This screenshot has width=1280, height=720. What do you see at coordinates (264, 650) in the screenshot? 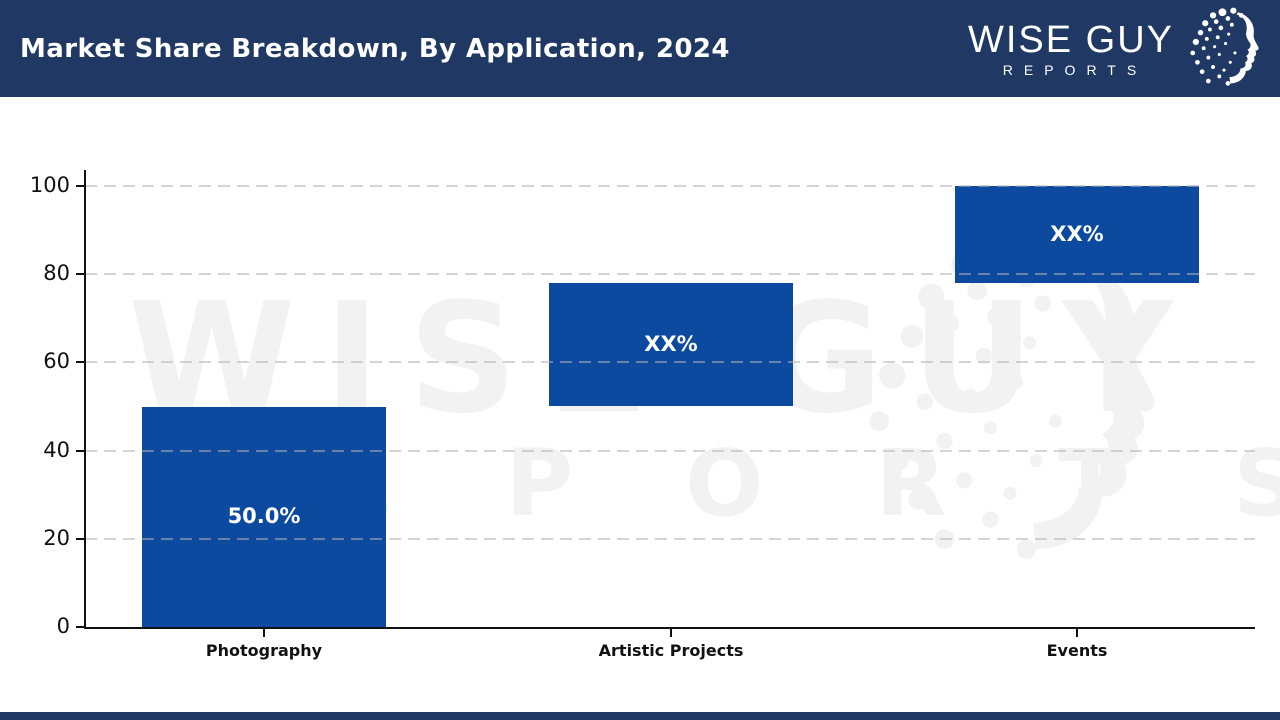
I see `x-axis-label-photography: Photography` at bounding box center [264, 650].